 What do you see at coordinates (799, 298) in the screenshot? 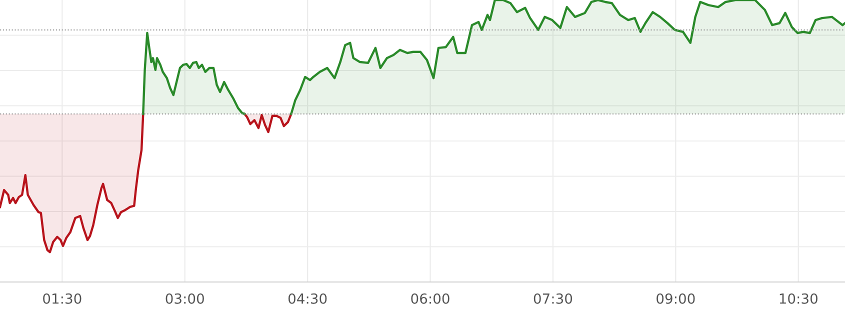
I see `x-tick-label: 10:30` at bounding box center [799, 298].